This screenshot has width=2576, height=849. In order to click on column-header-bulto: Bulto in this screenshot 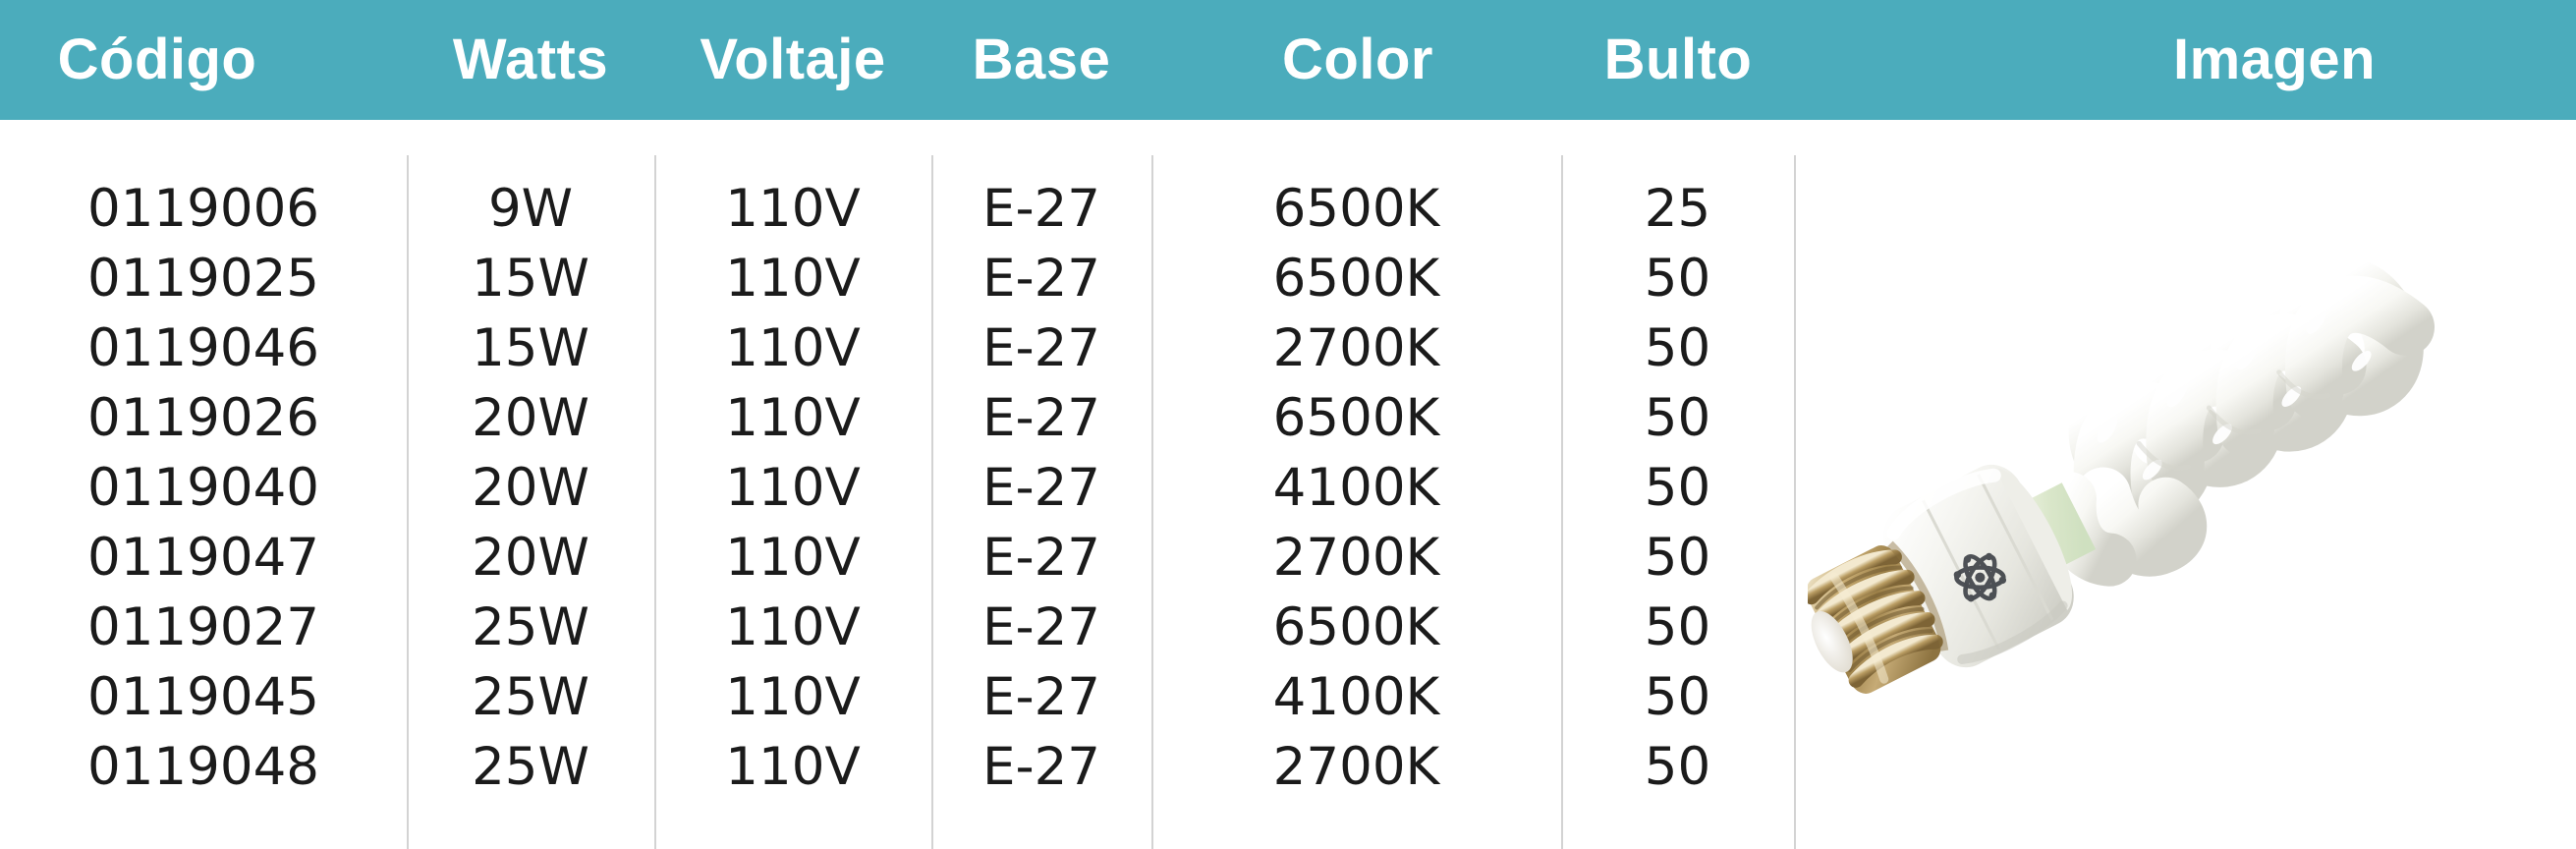, I will do `click(1678, 59)`.